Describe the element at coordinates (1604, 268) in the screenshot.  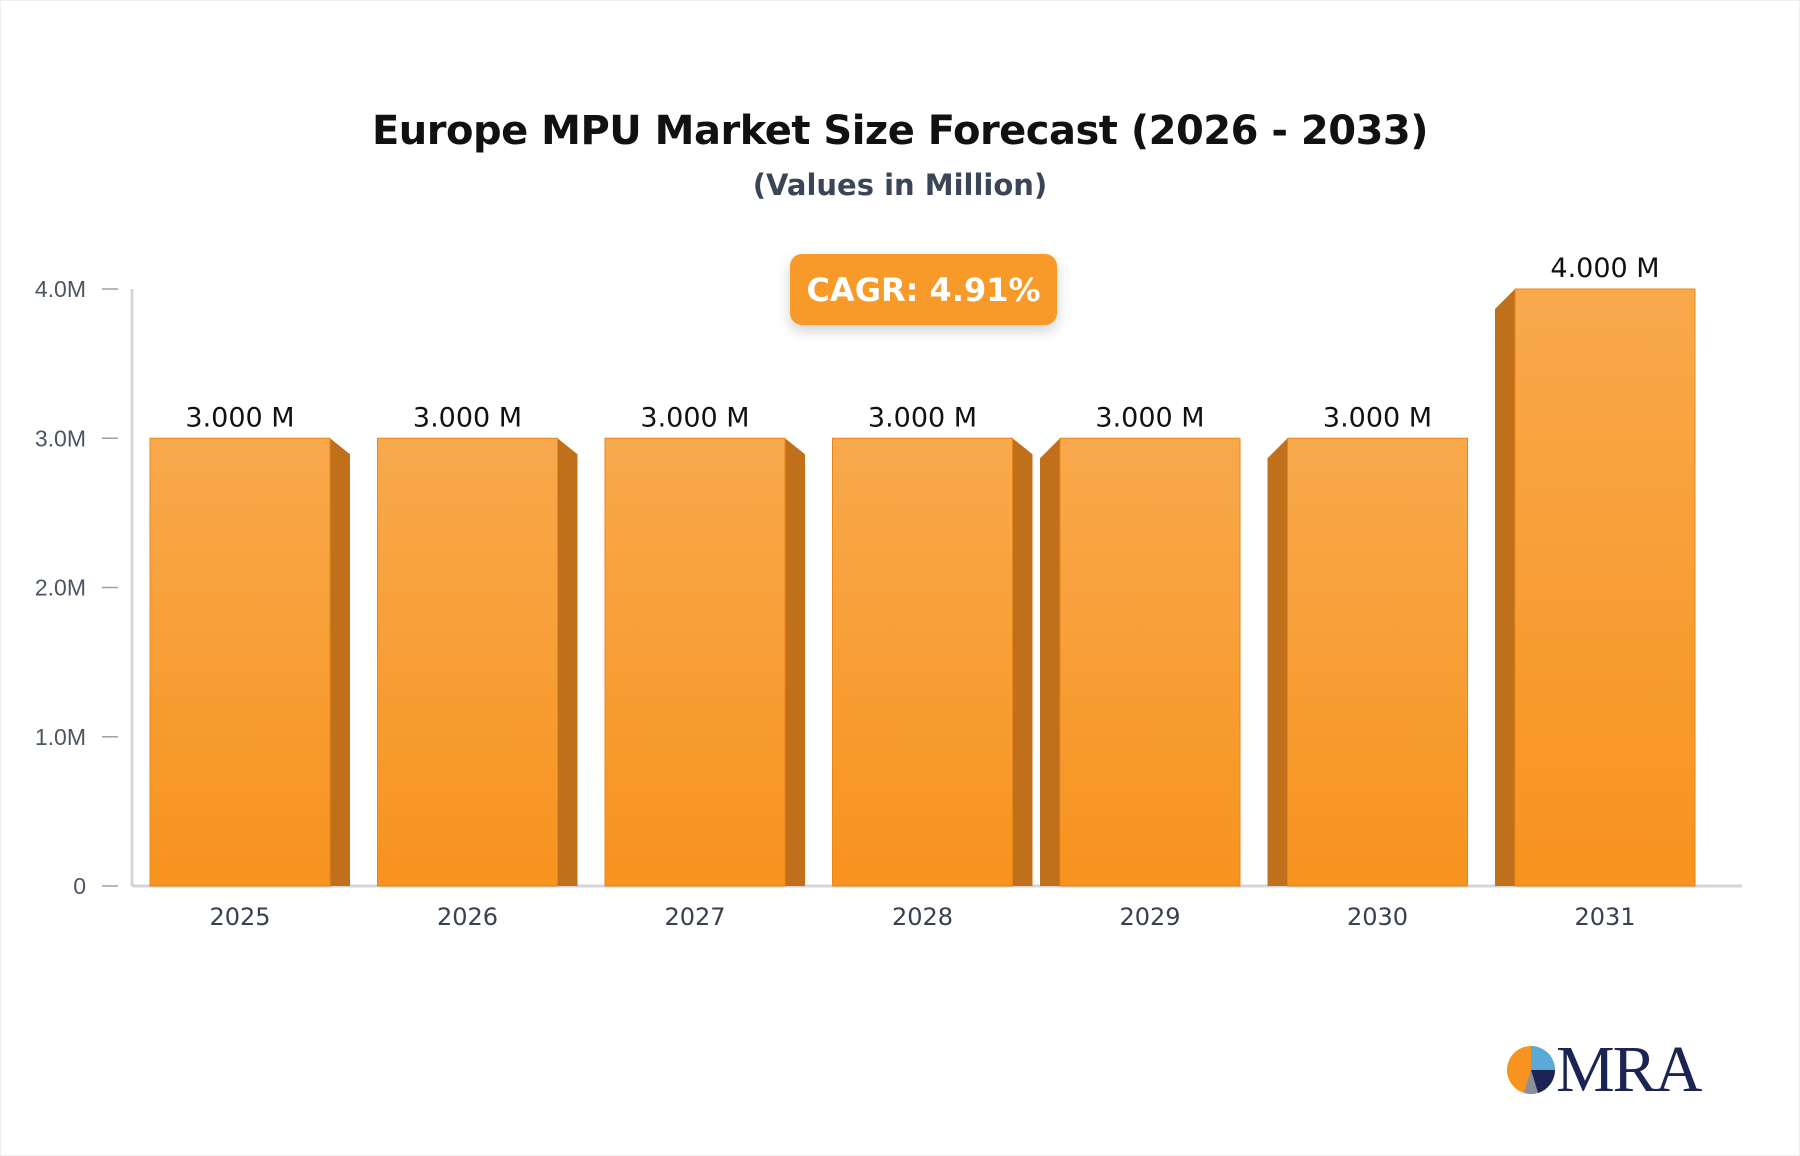
I see `data-label: 4.000 M` at that location.